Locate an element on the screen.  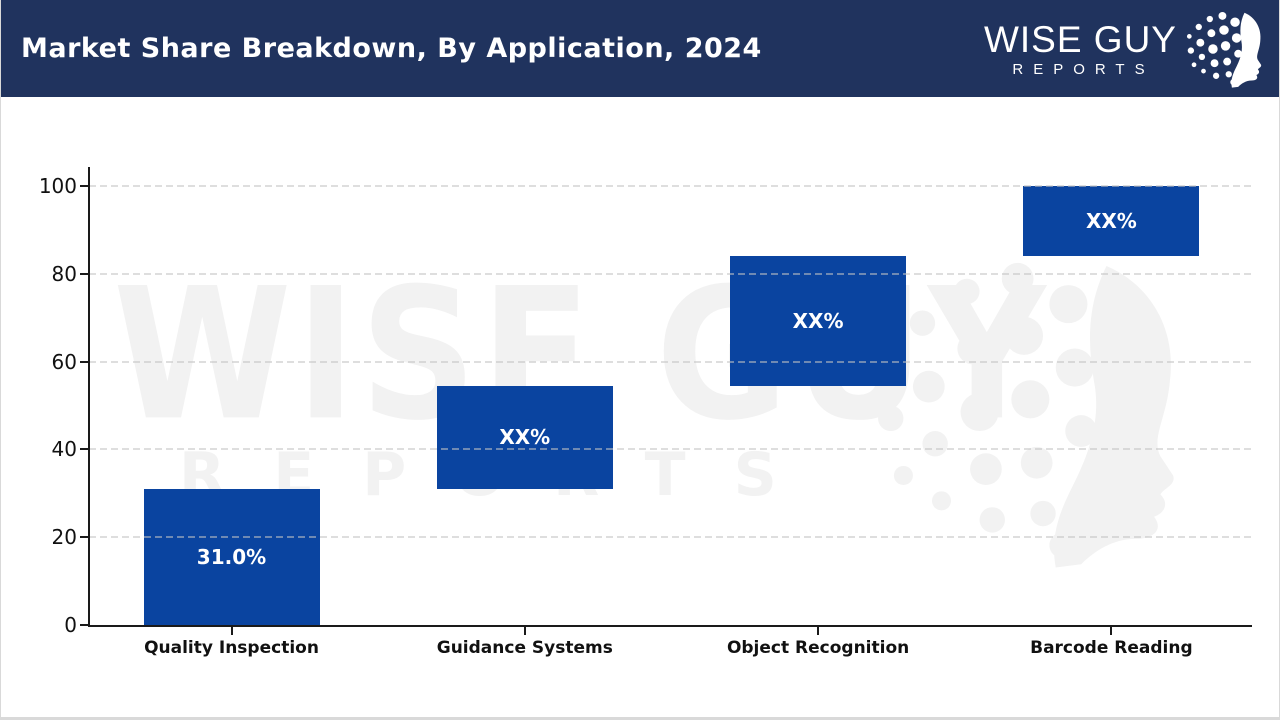
x-category-label: Object Recognition is located at coordinates (818, 648).